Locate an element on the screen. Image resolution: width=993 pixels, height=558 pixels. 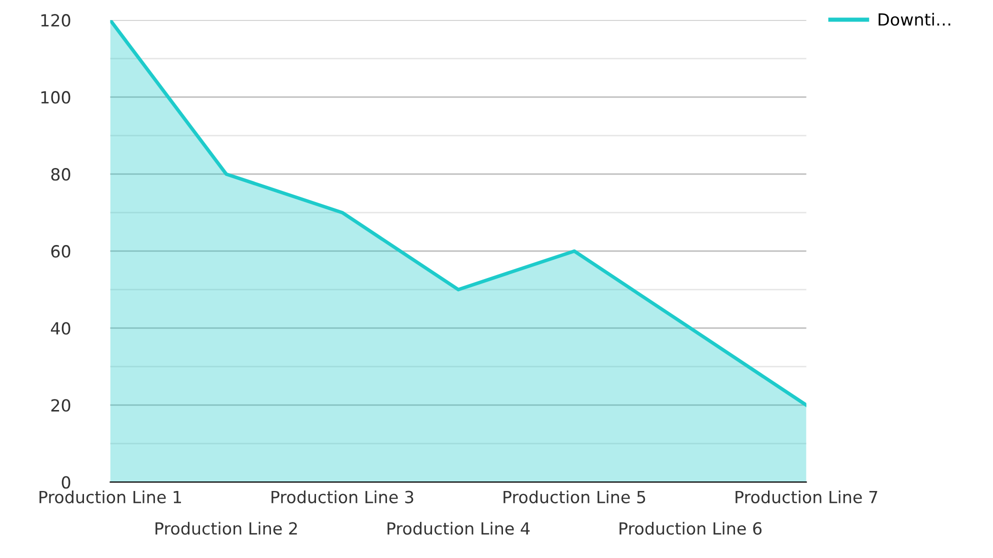
x-tick-label: Production Line 2 is located at coordinates (226, 528).